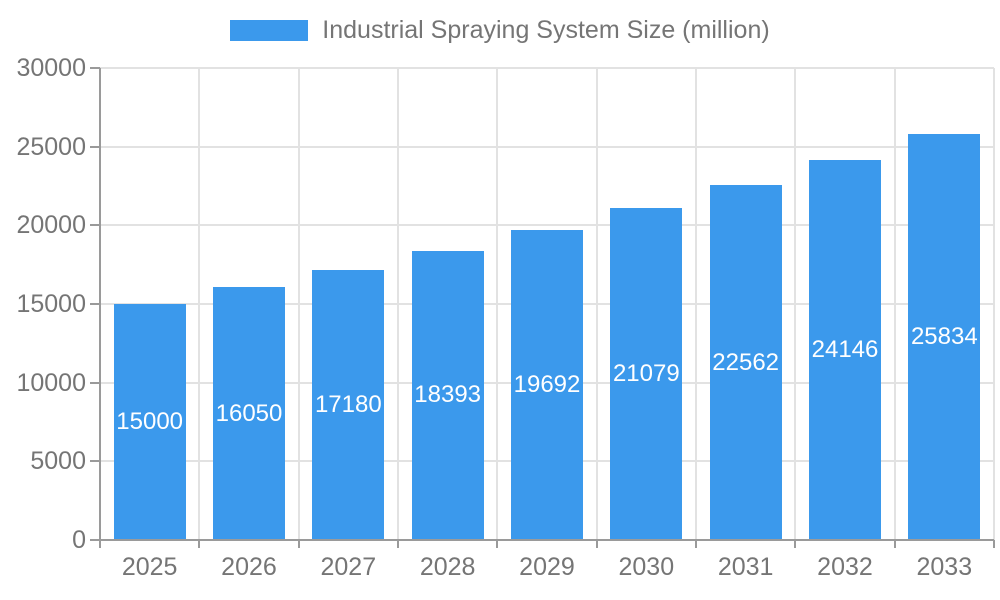 The width and height of the screenshot is (1000, 600). I want to click on bar-2027: 17180, so click(348, 404).